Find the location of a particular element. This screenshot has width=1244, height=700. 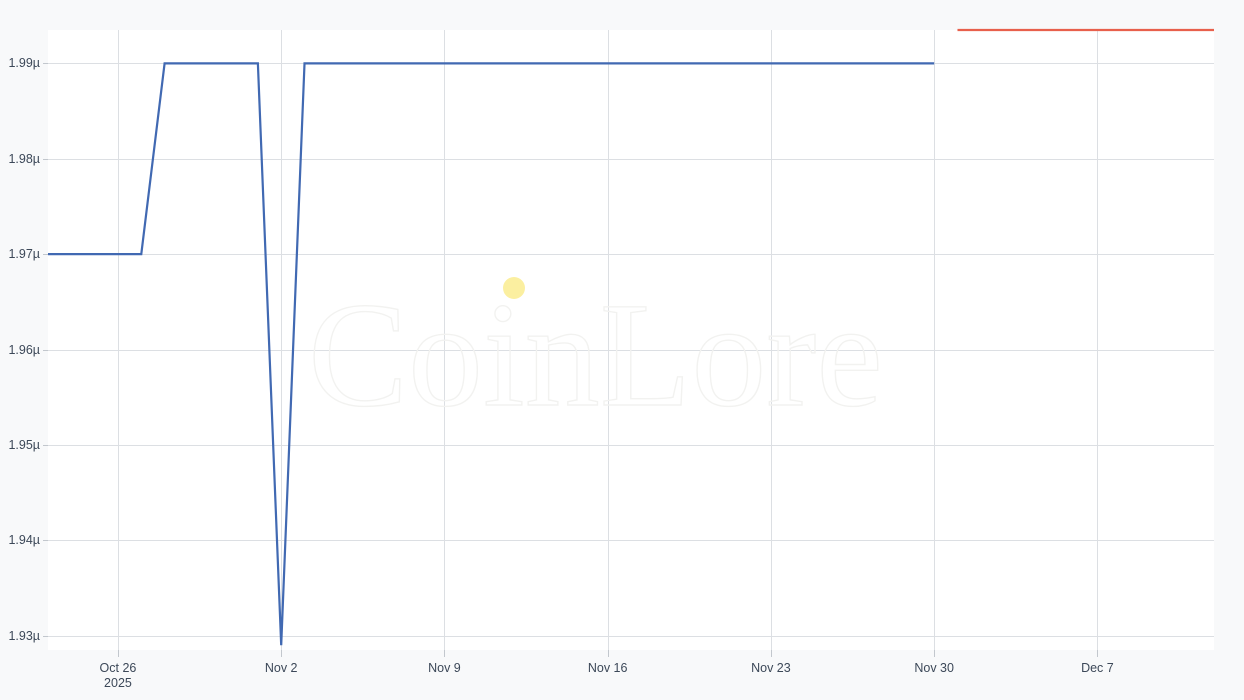

x-axis-tick-label: Nov 23 is located at coordinates (771, 668).